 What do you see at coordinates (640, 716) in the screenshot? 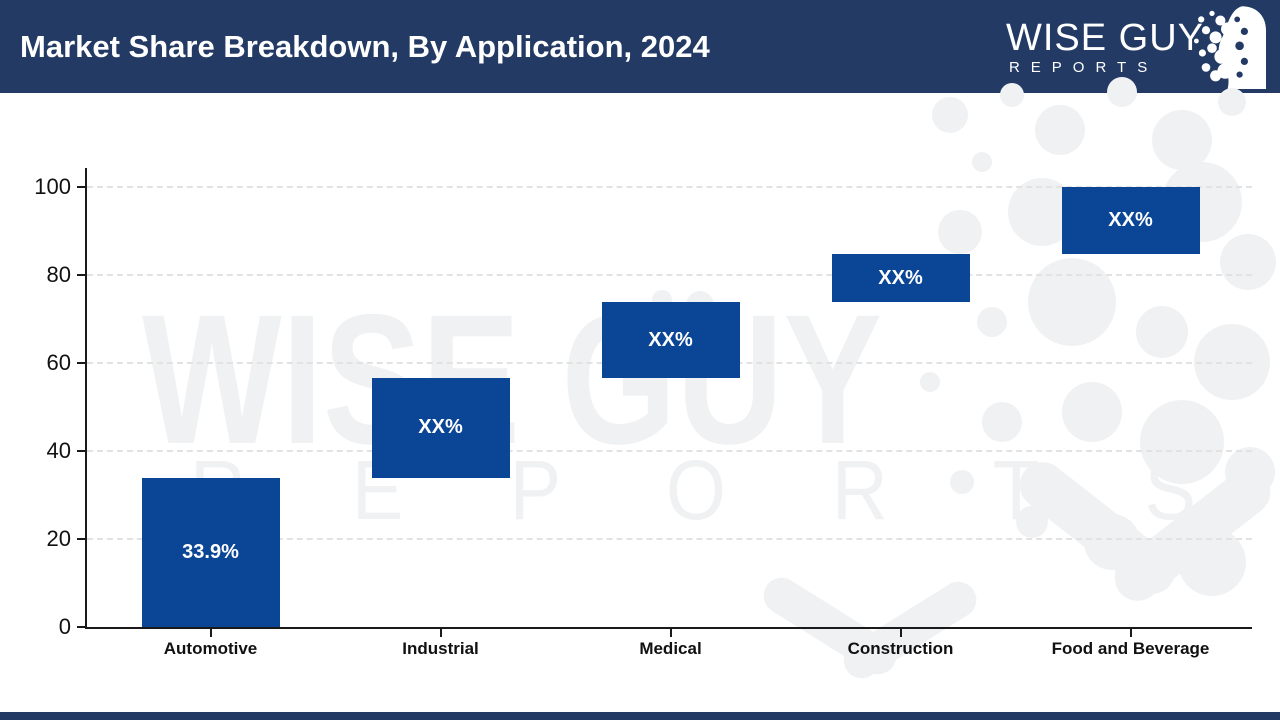
I see `footer-band` at bounding box center [640, 716].